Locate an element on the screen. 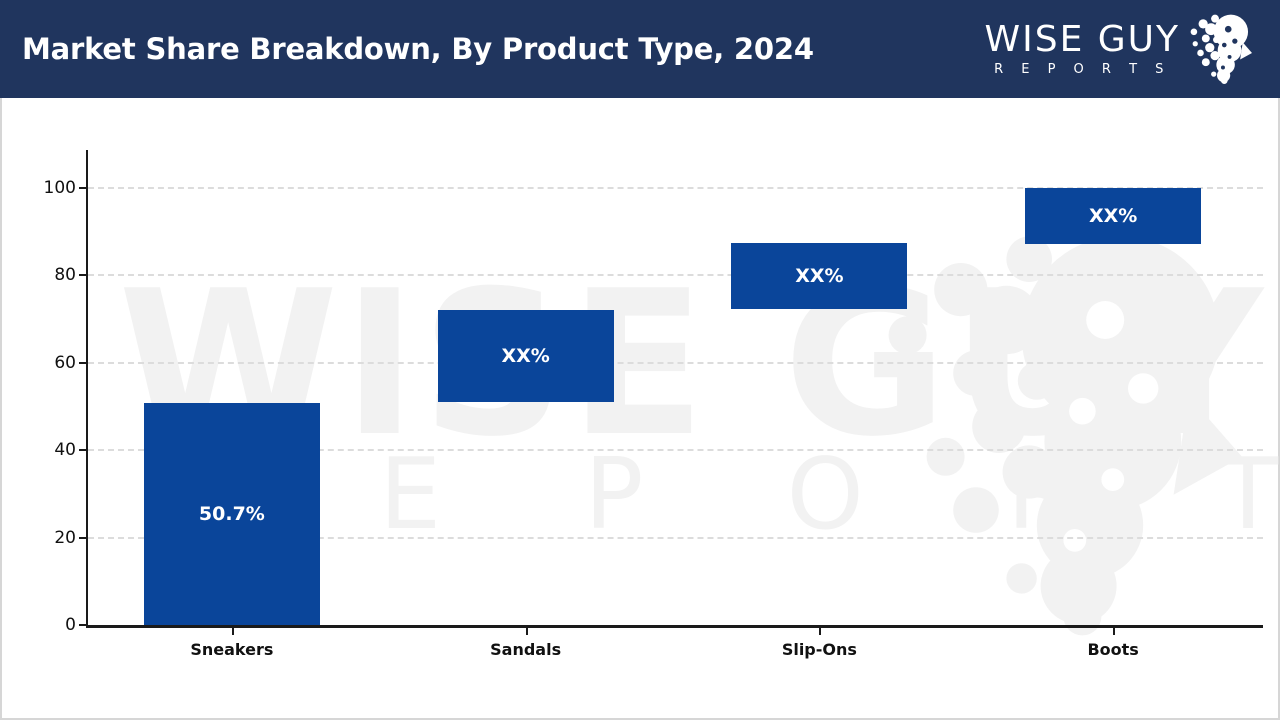 Image resolution: width=1280 pixels, height=720 pixels. x-tick-label: Sneakers is located at coordinates (232, 649).